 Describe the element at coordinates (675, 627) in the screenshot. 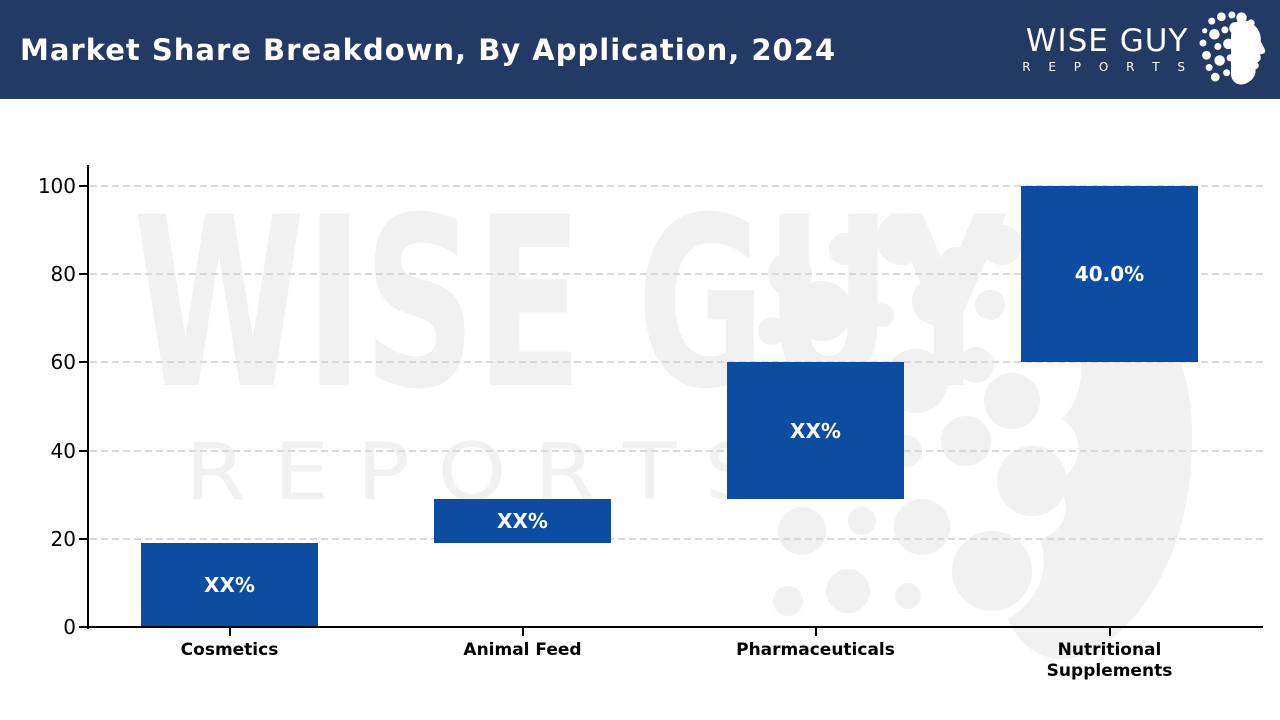

I see `x-axis-spine` at that location.